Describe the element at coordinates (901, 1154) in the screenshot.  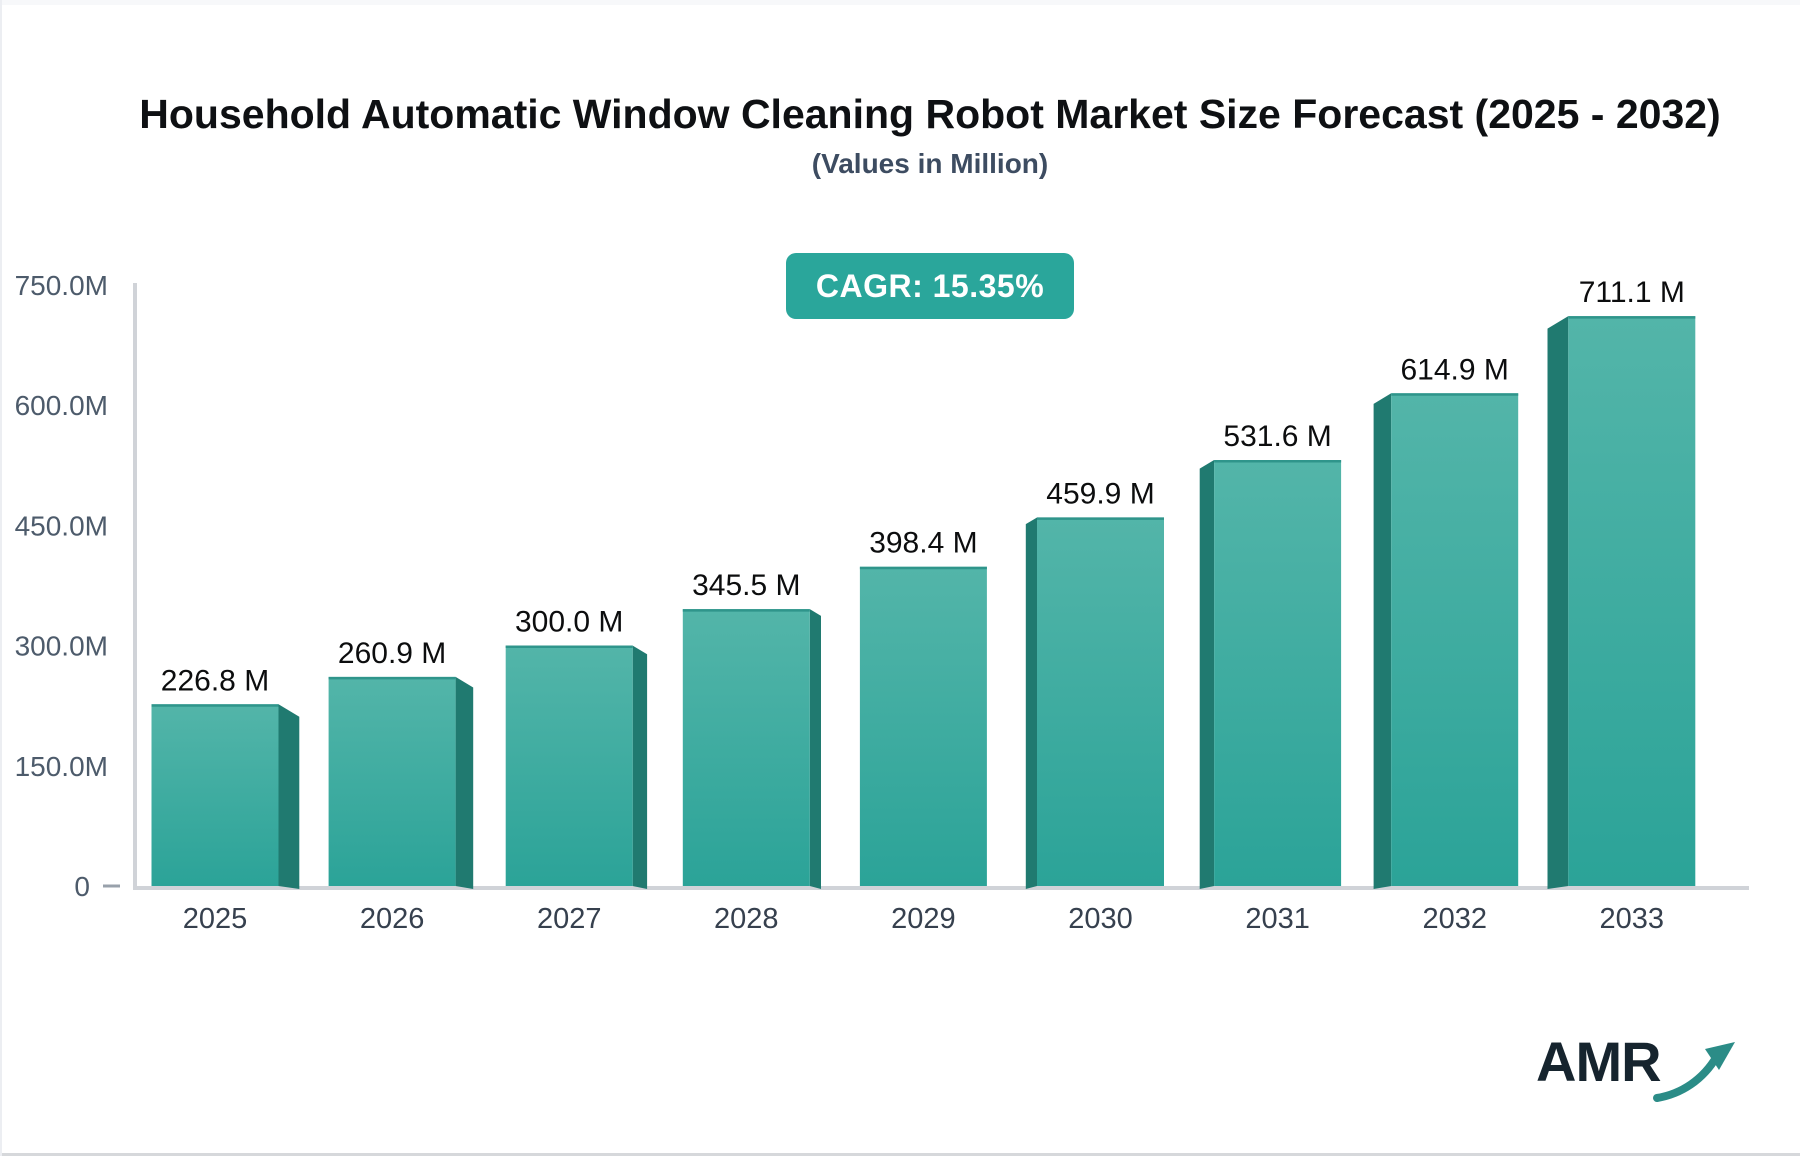
I see `page-bottom-edge` at that location.